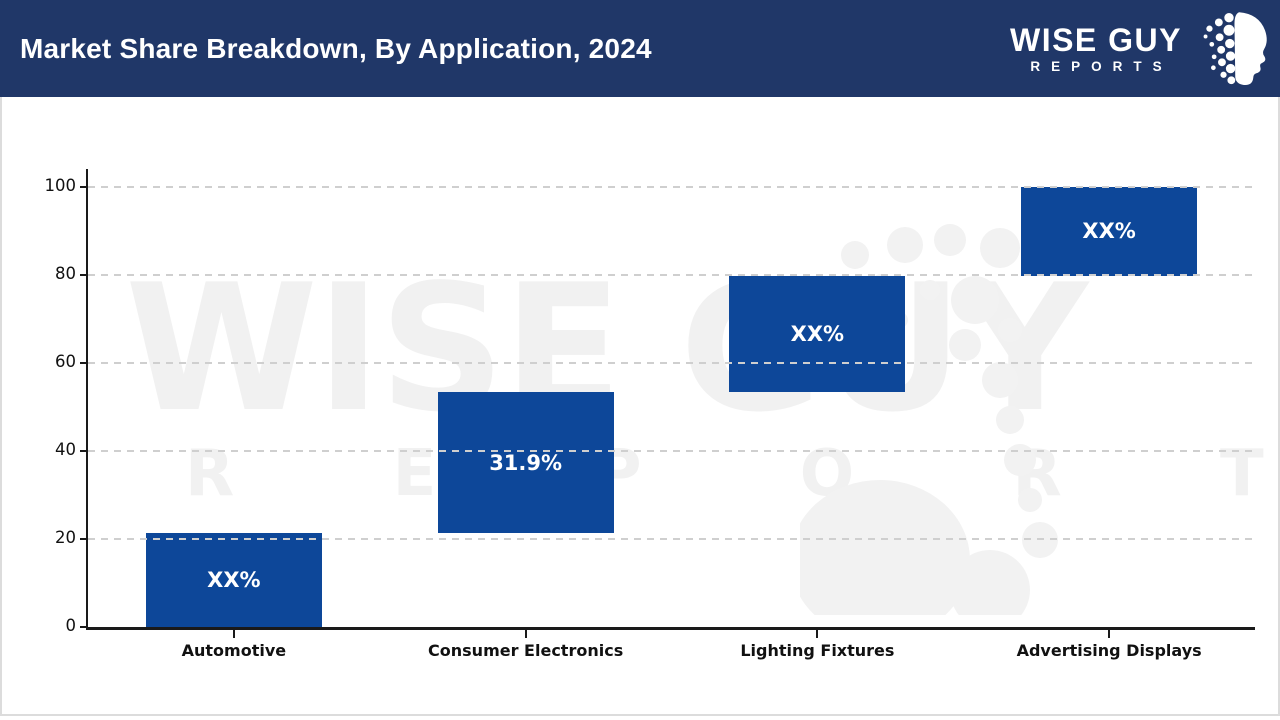 The image size is (1280, 720). Describe the element at coordinates (65, 361) in the screenshot. I see `y-tick-label: 60` at that location.